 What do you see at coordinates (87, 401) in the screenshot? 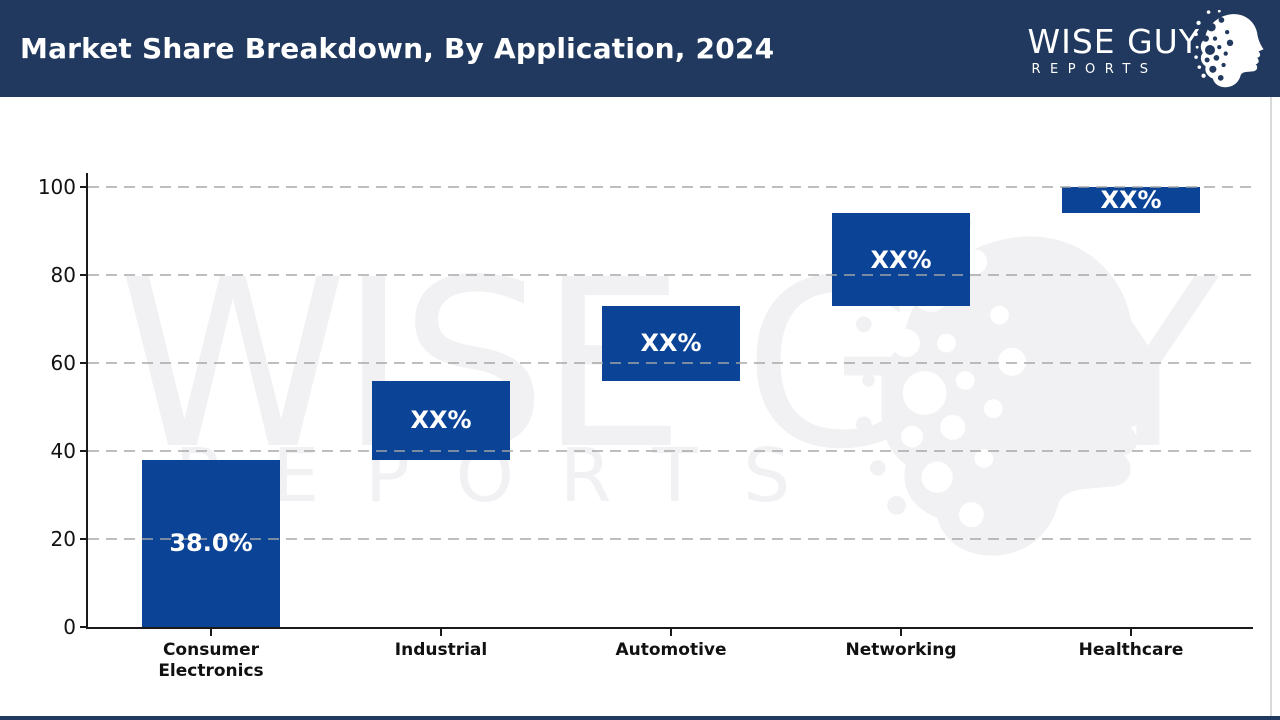
I see `y-axis-spine` at bounding box center [87, 401].